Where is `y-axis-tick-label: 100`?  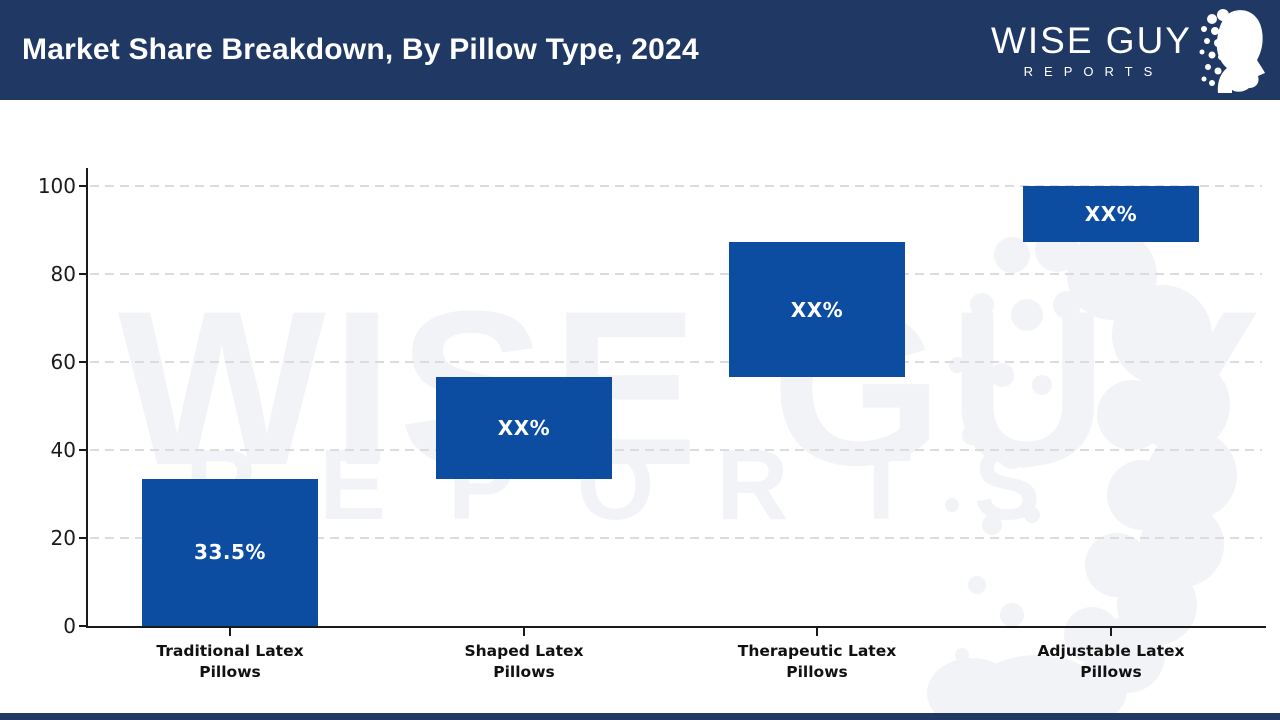 y-axis-tick-label: 100 is located at coordinates (56, 186).